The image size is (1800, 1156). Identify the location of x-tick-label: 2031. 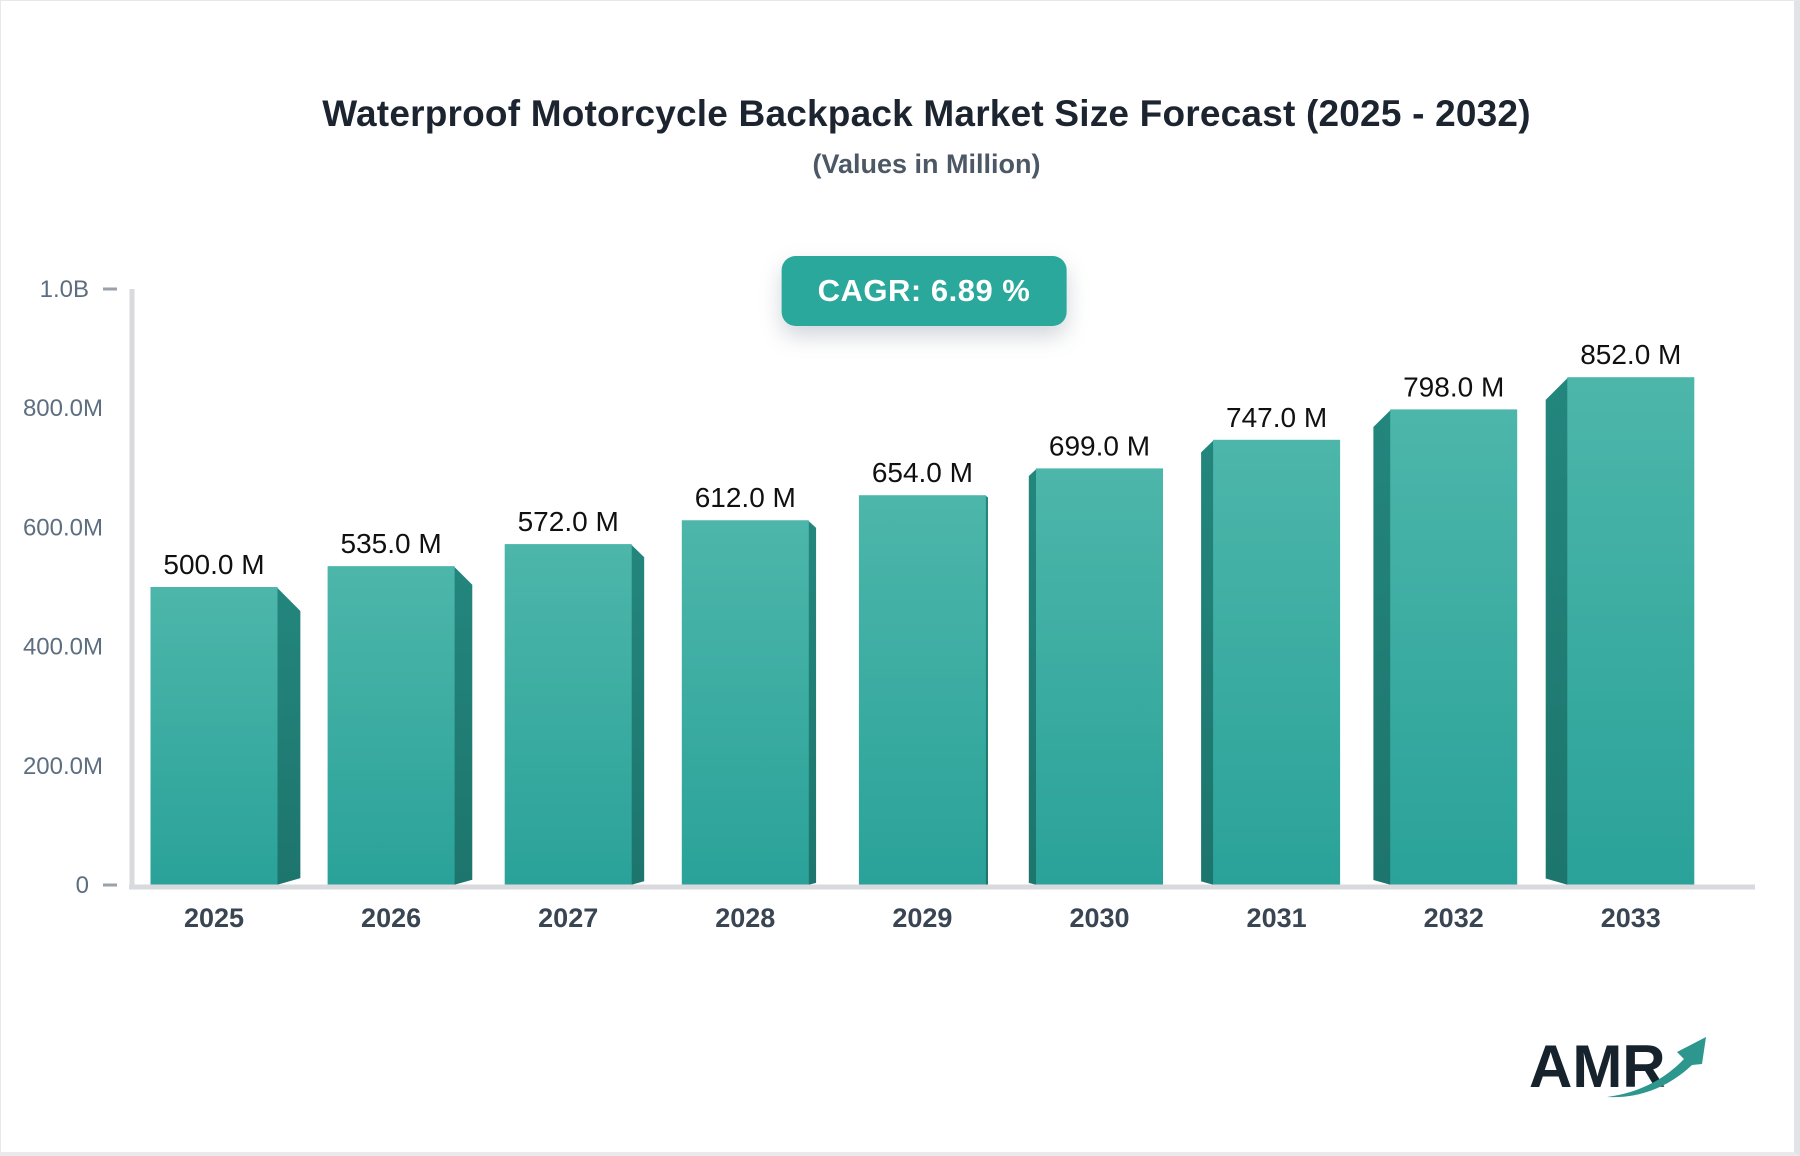
(1277, 918).